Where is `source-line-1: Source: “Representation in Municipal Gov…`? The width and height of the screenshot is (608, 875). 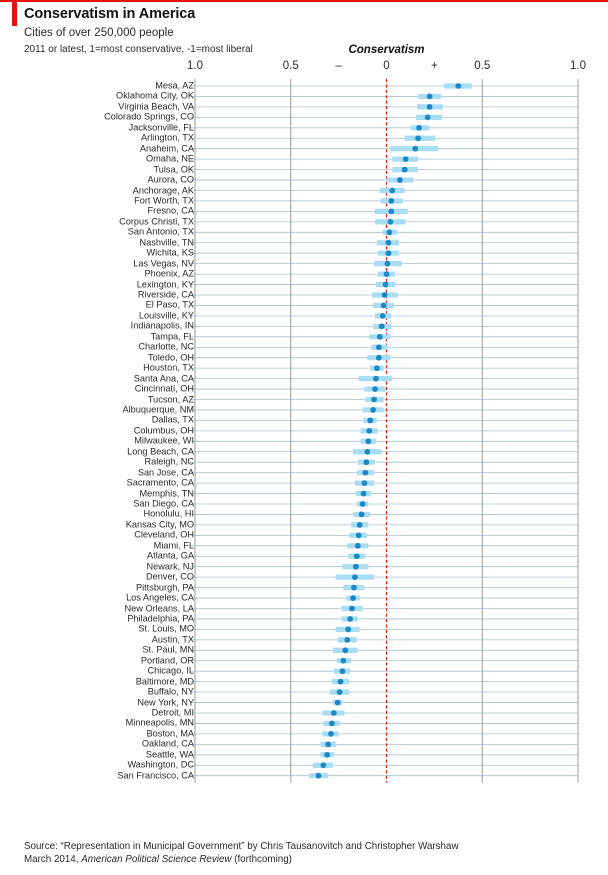
source-line-1: Source: “Representation in Municipal Gov… is located at coordinates (241, 846).